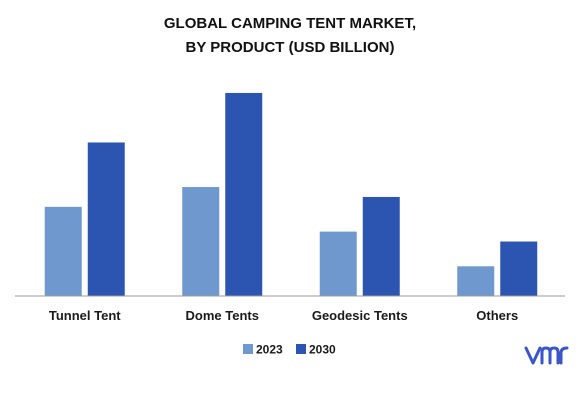  Describe the element at coordinates (63, 251) in the screenshot. I see `bar-tunnel-tent-2023` at that location.